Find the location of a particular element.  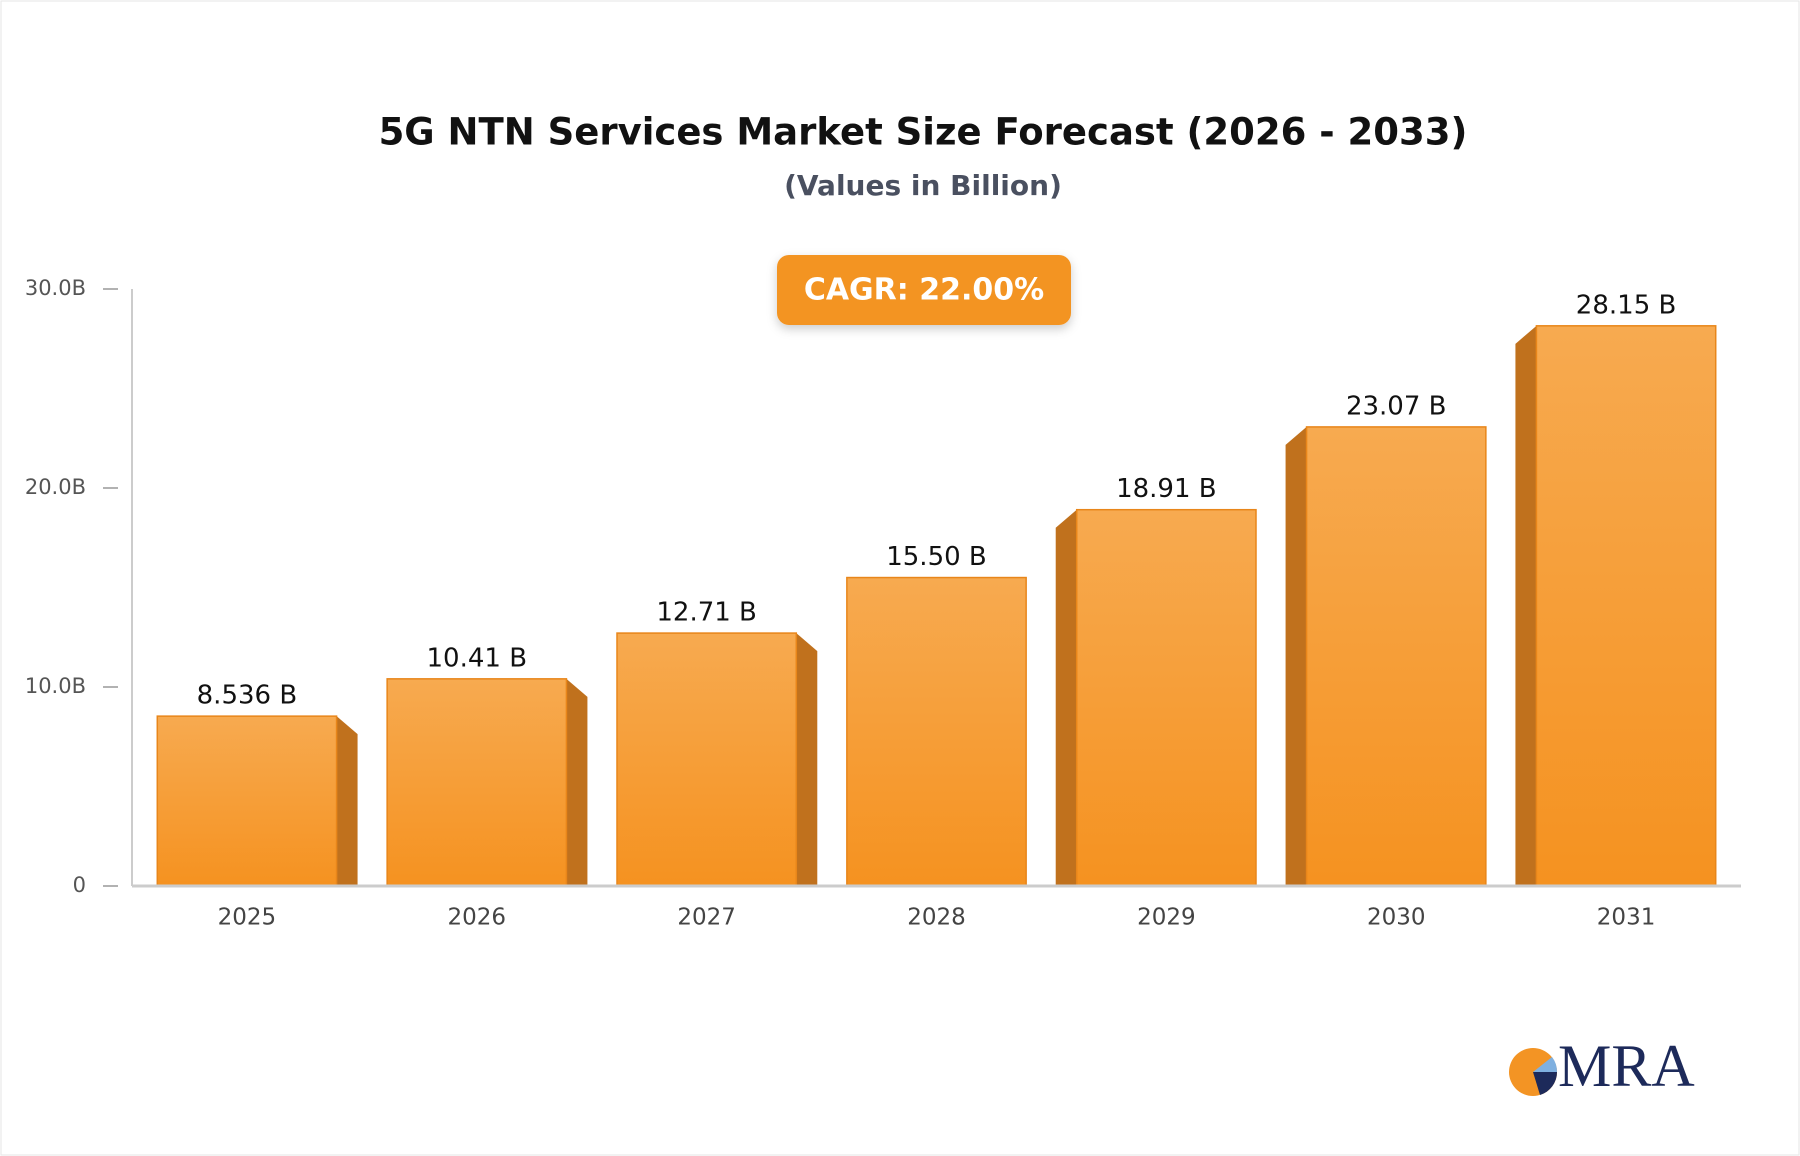

y-tick-label: 30.0B is located at coordinates (55, 288).